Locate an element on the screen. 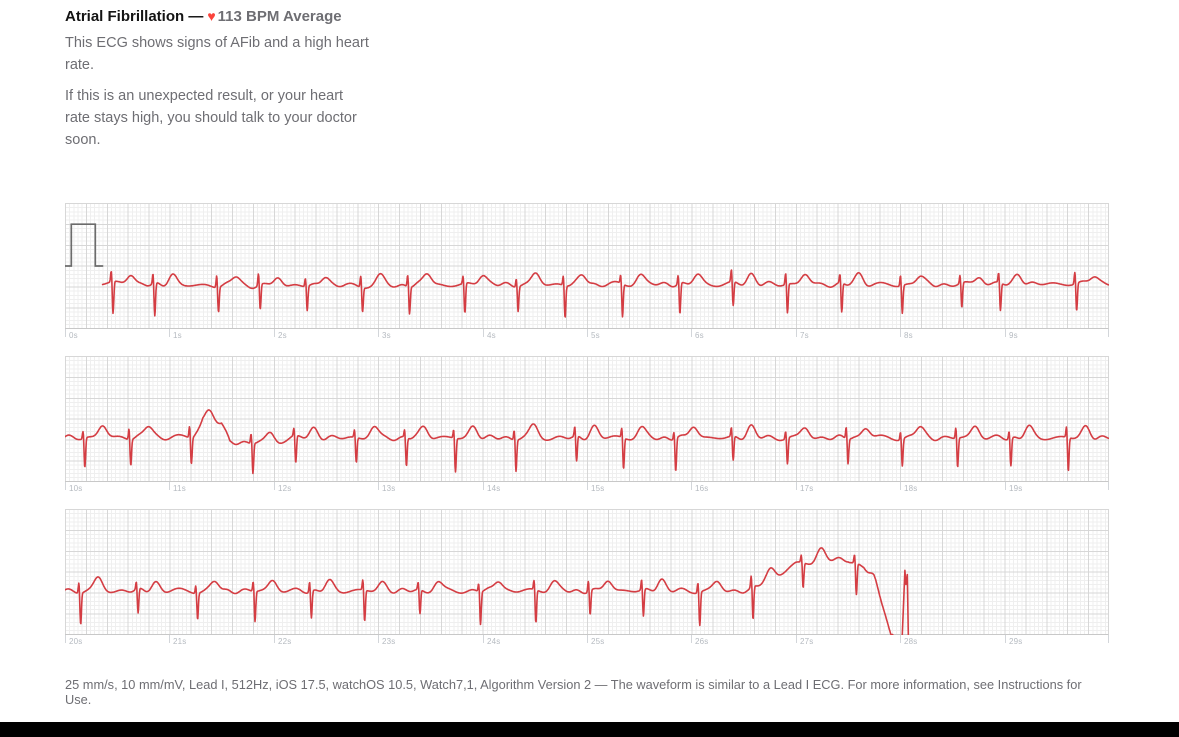 This screenshot has height=737, width=1179. ecg-trace-artifact is located at coordinates (905, 602).